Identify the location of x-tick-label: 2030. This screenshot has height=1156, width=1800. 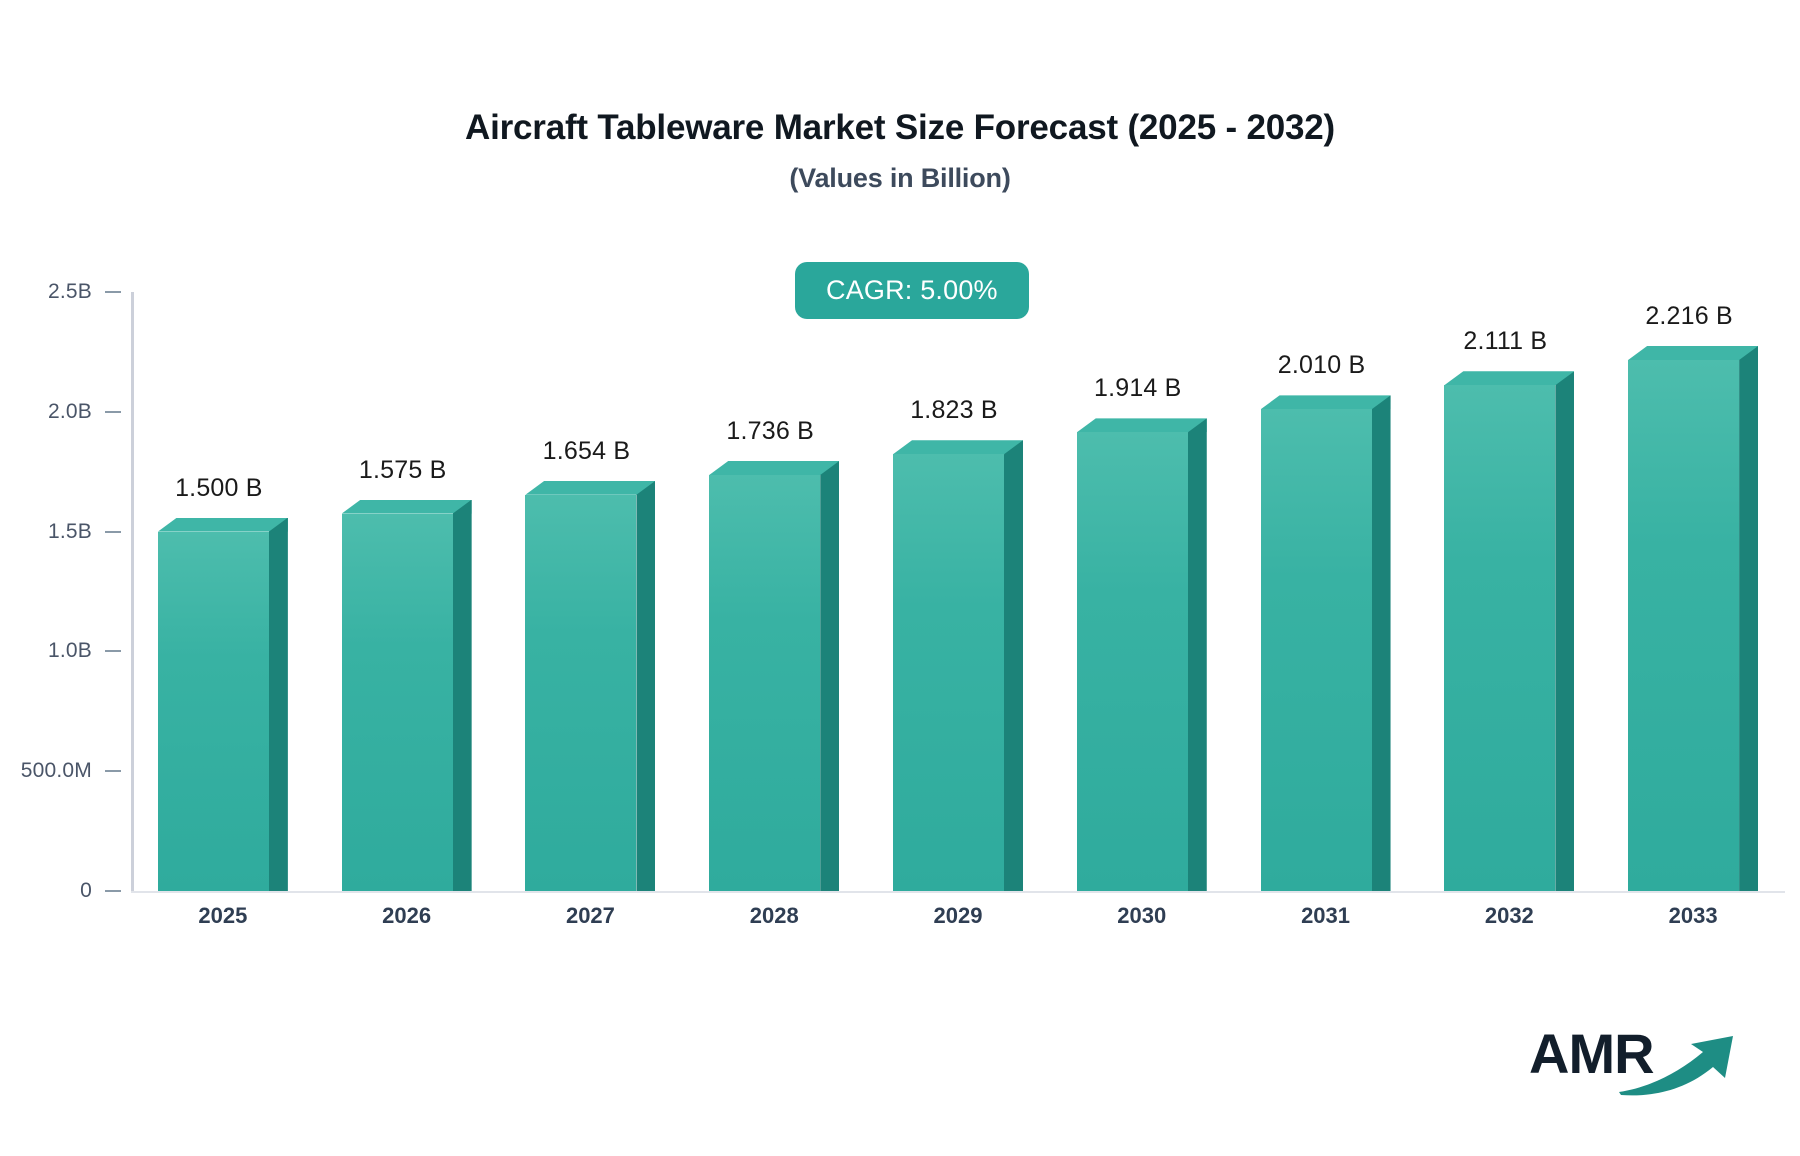
(1142, 915).